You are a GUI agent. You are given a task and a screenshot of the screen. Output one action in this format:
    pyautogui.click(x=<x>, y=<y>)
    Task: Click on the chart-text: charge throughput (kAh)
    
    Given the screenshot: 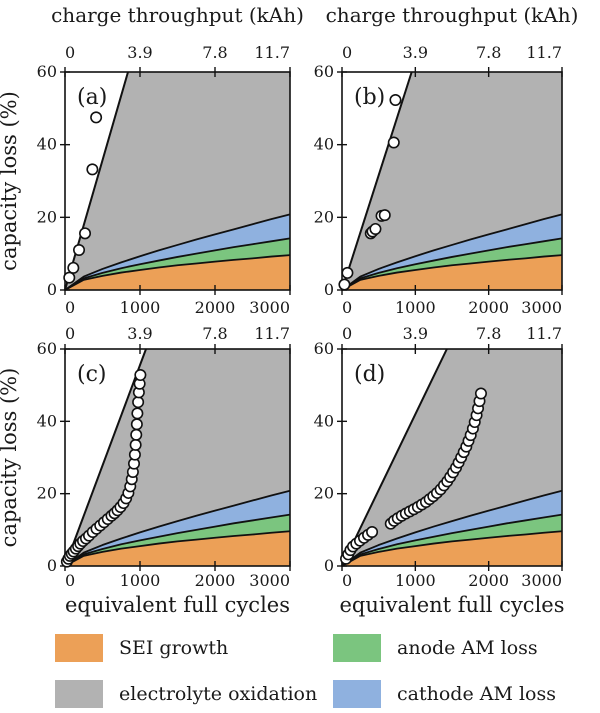 What is the action you would take?
    pyautogui.click(x=452, y=15)
    